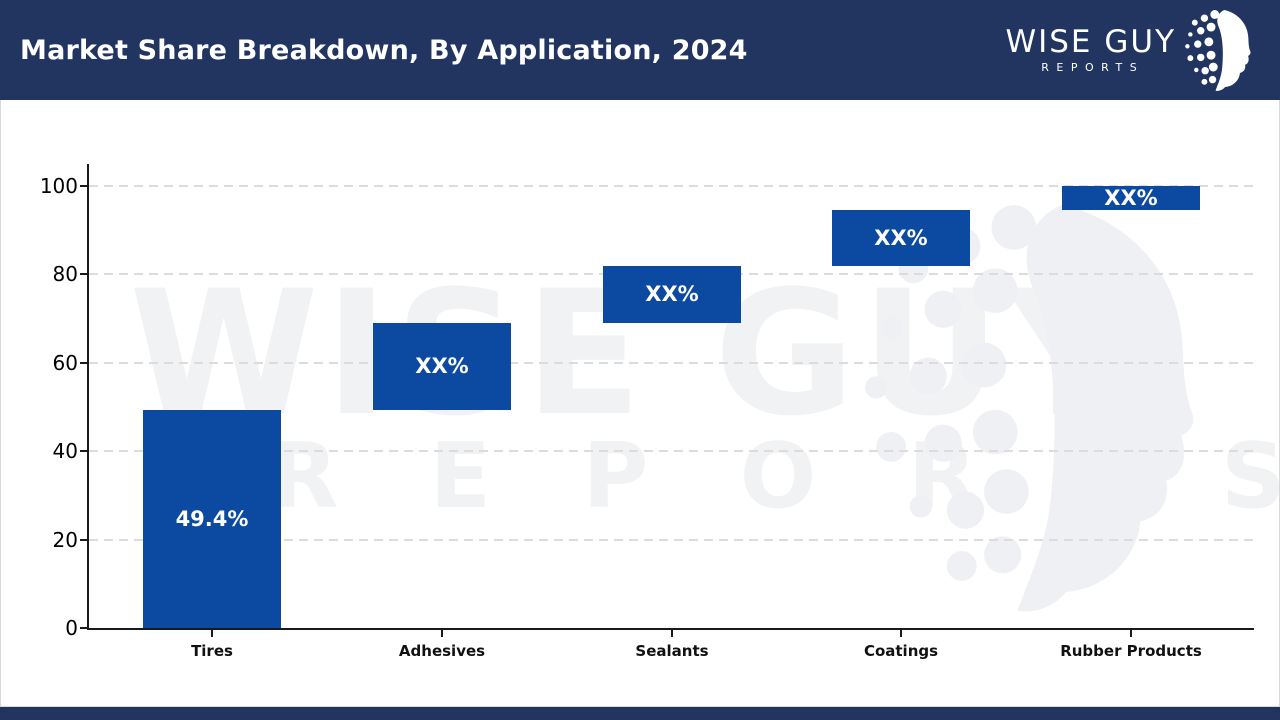 This screenshot has width=1280, height=720. Describe the element at coordinates (672, 651) in the screenshot. I see `x-category-label: Sealants` at that location.